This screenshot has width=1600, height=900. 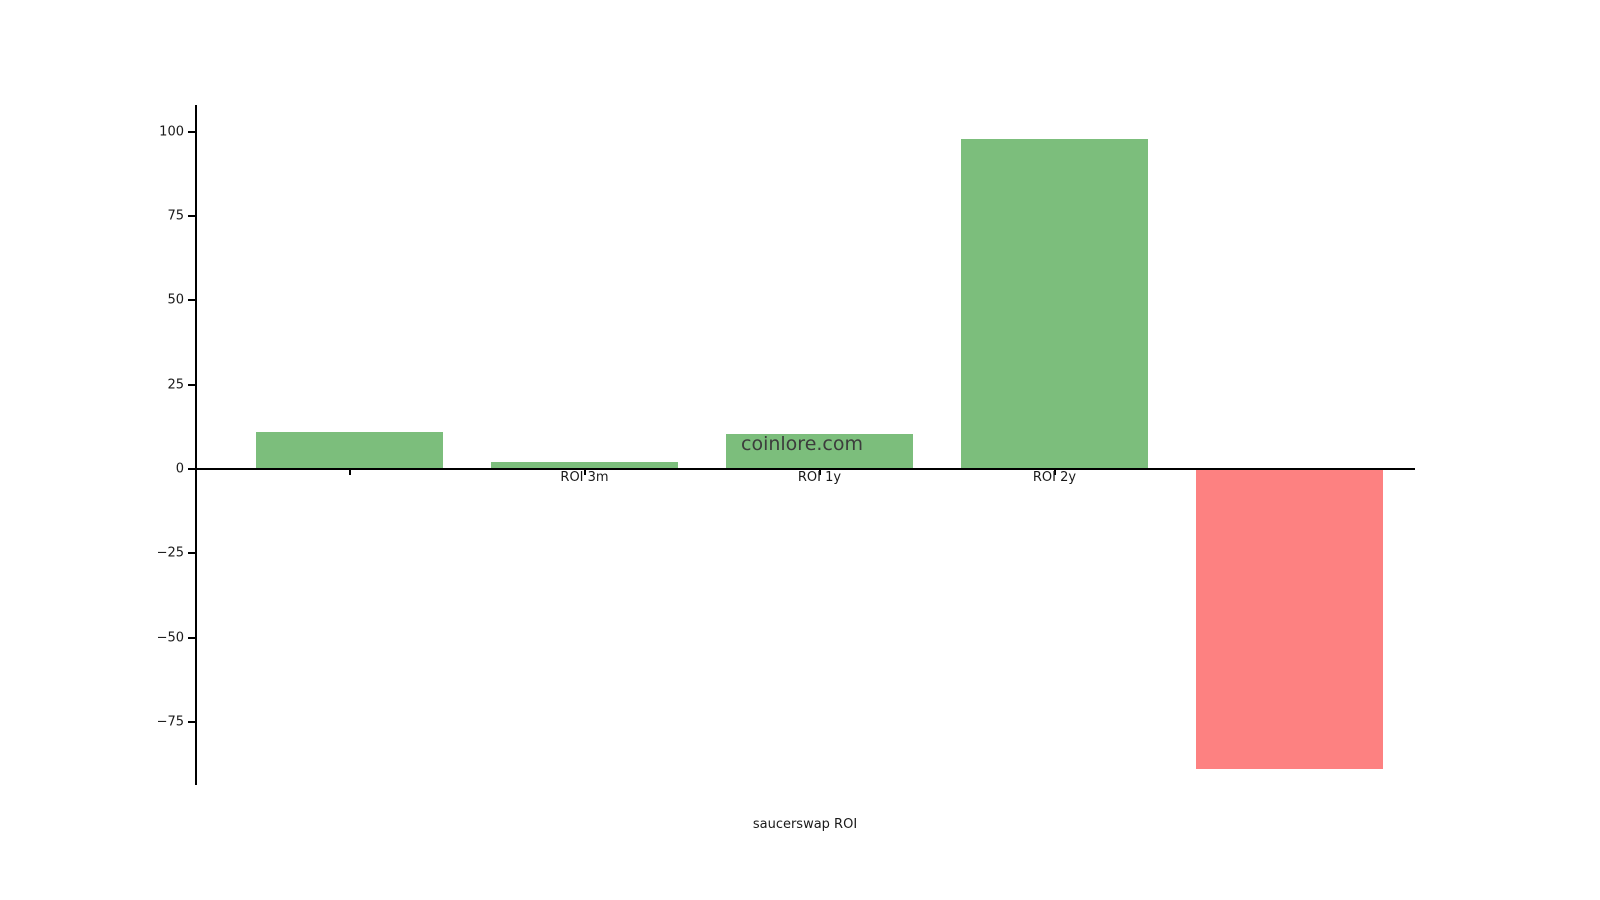 I want to click on x-tick-label: ROI 2y, so click(x=1054, y=477).